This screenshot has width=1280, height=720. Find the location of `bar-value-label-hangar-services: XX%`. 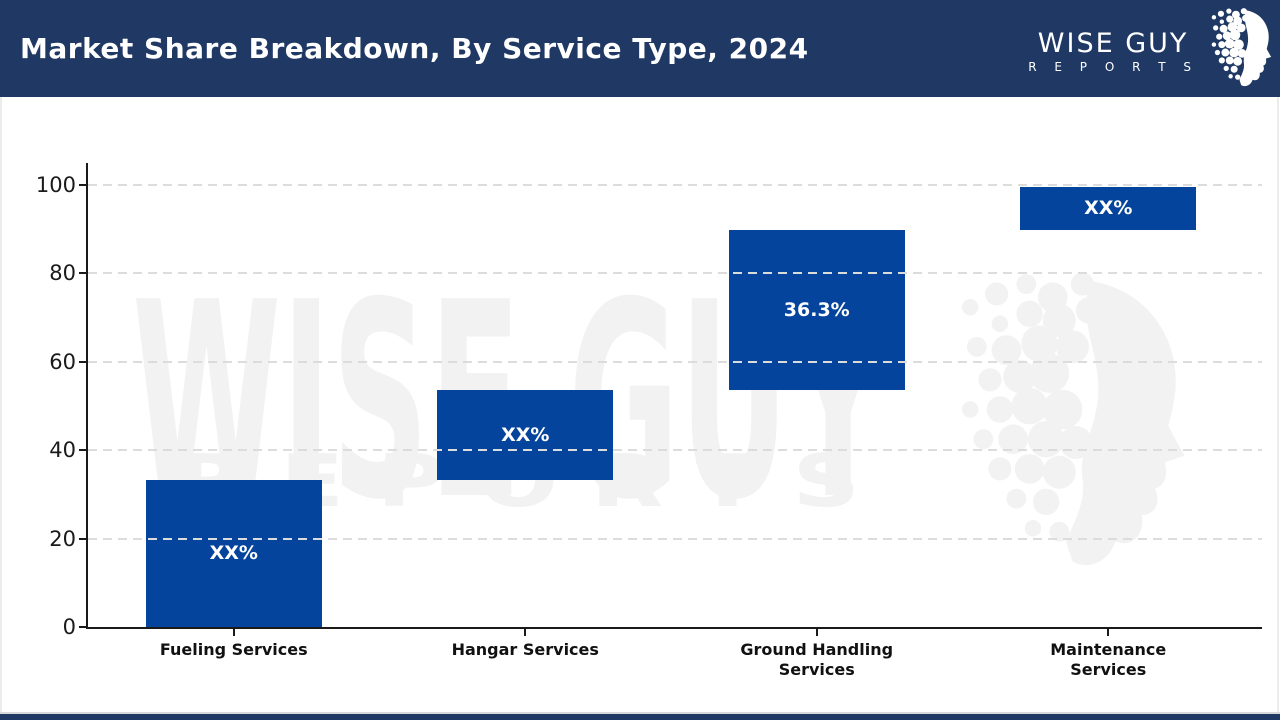

bar-value-label-hangar-services: XX% is located at coordinates (525, 434).